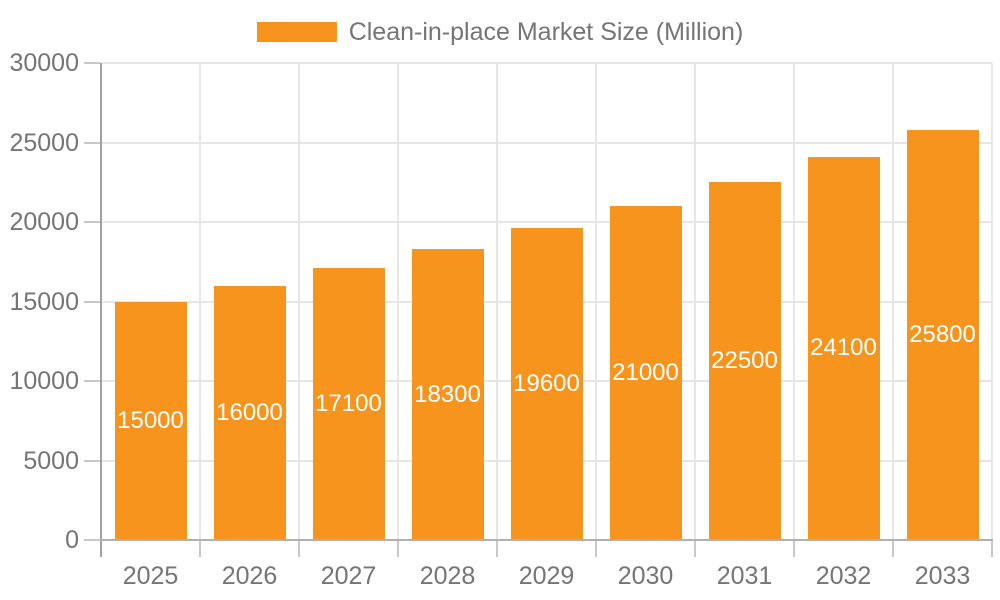 This screenshot has width=1000, height=600. I want to click on x-tick-label: 2026, so click(249, 576).